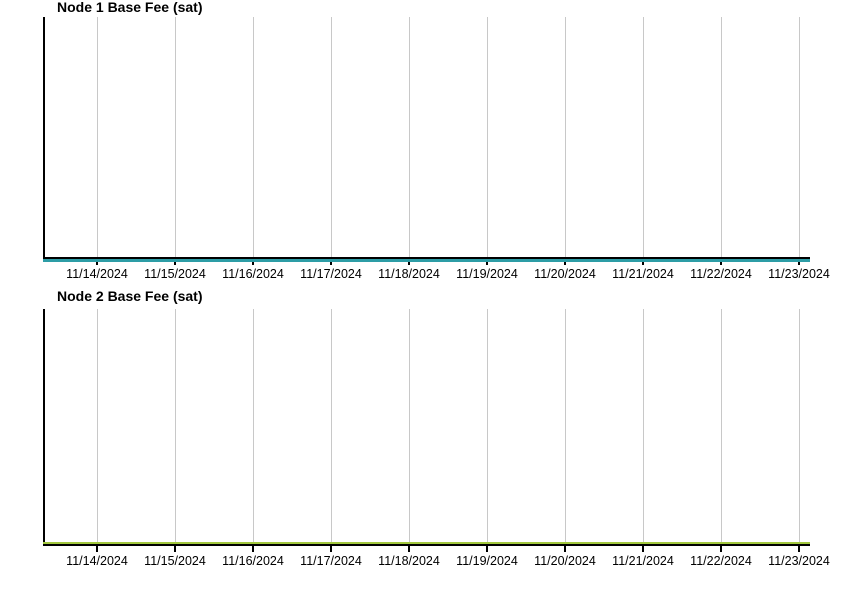 Image resolution: width=860 pixels, height=600 pixels. I want to click on chart-title-node2: Node 2 Base Fee (sat), so click(130, 296).